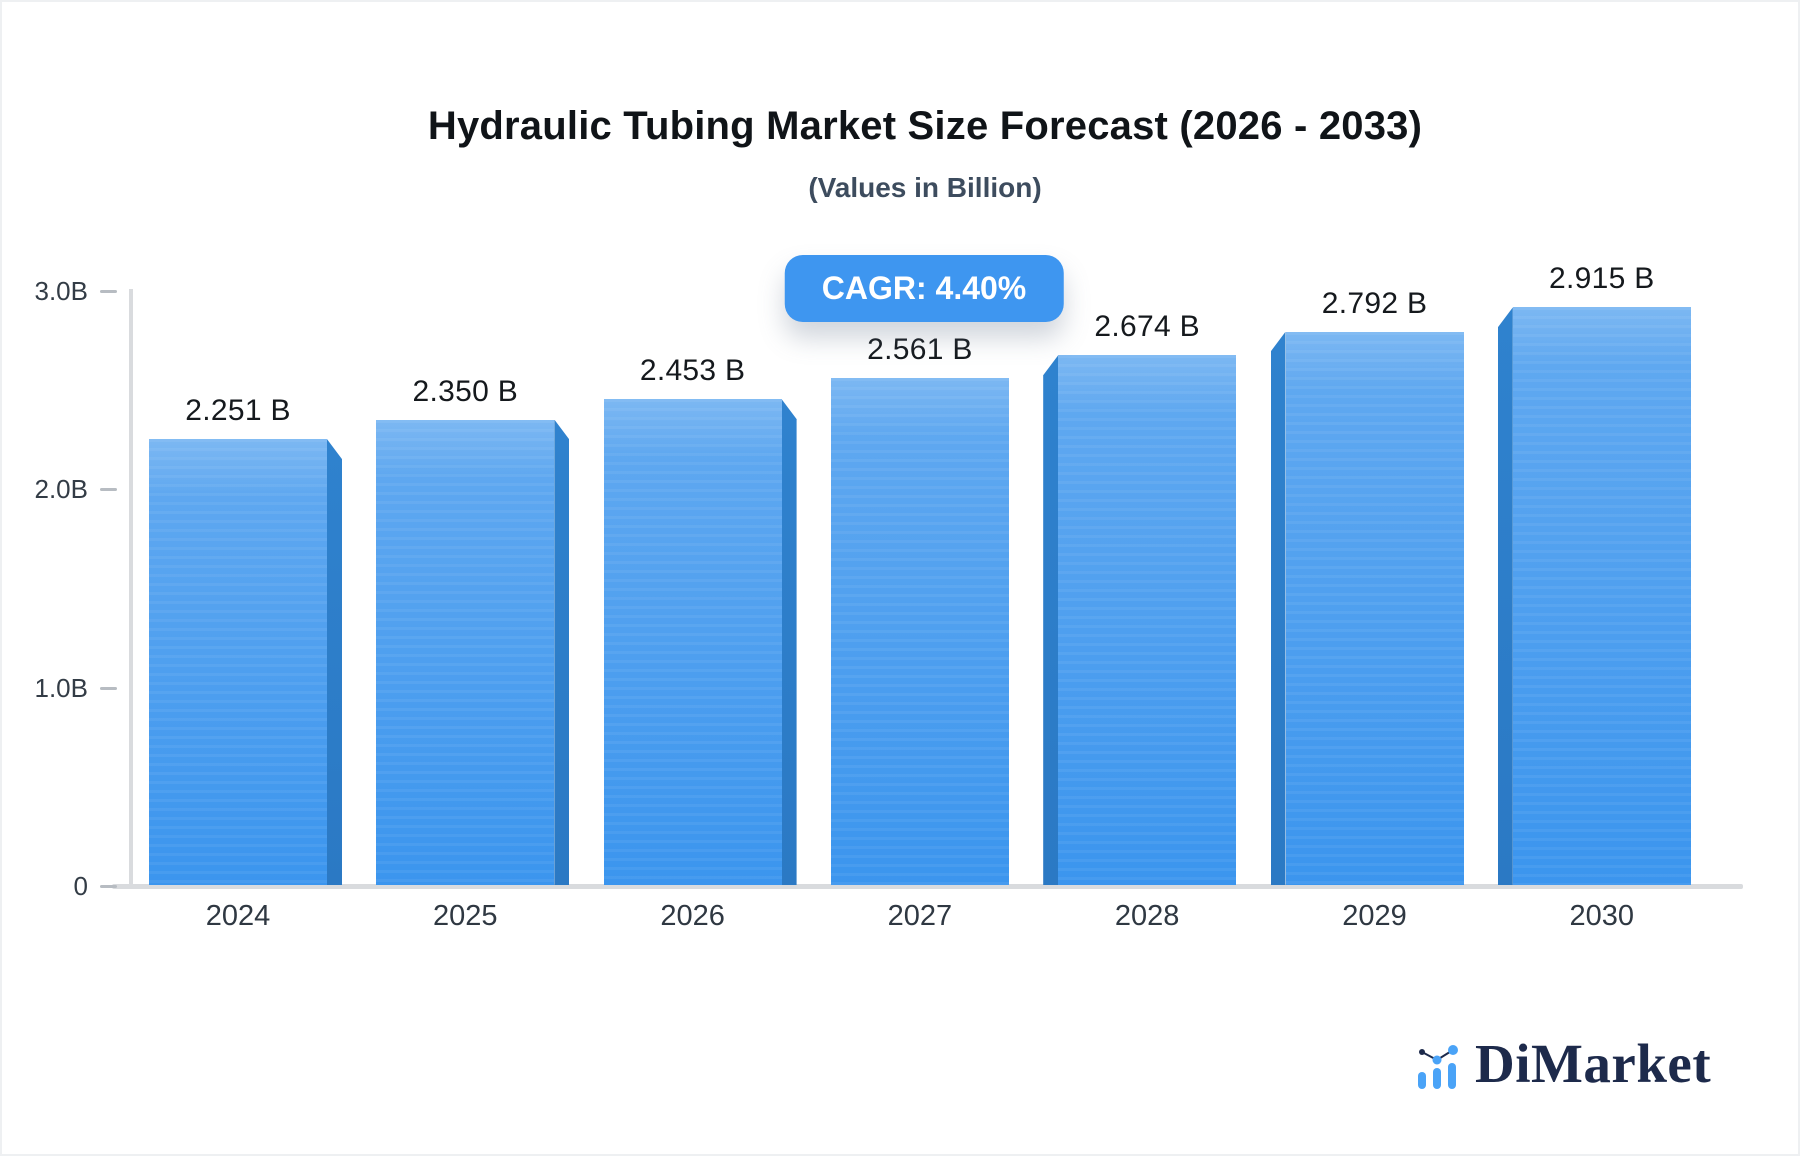 This screenshot has width=1800, height=1156. What do you see at coordinates (924, 288) in the screenshot?
I see `cagr-badge: CAGR: 4.40%` at bounding box center [924, 288].